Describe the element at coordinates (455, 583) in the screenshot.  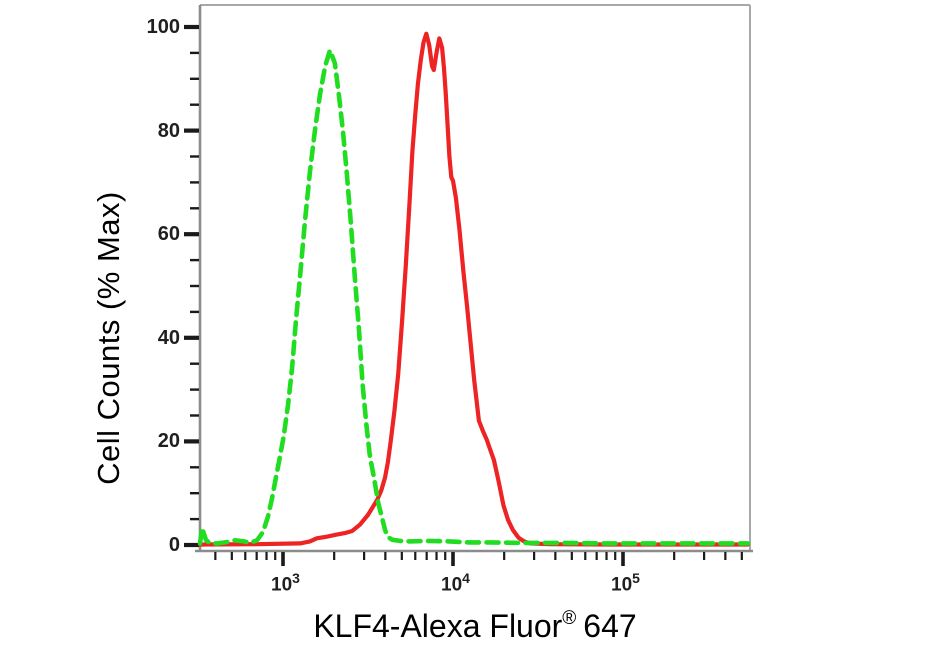
I see `x-tick-label: 10⁴` at that location.